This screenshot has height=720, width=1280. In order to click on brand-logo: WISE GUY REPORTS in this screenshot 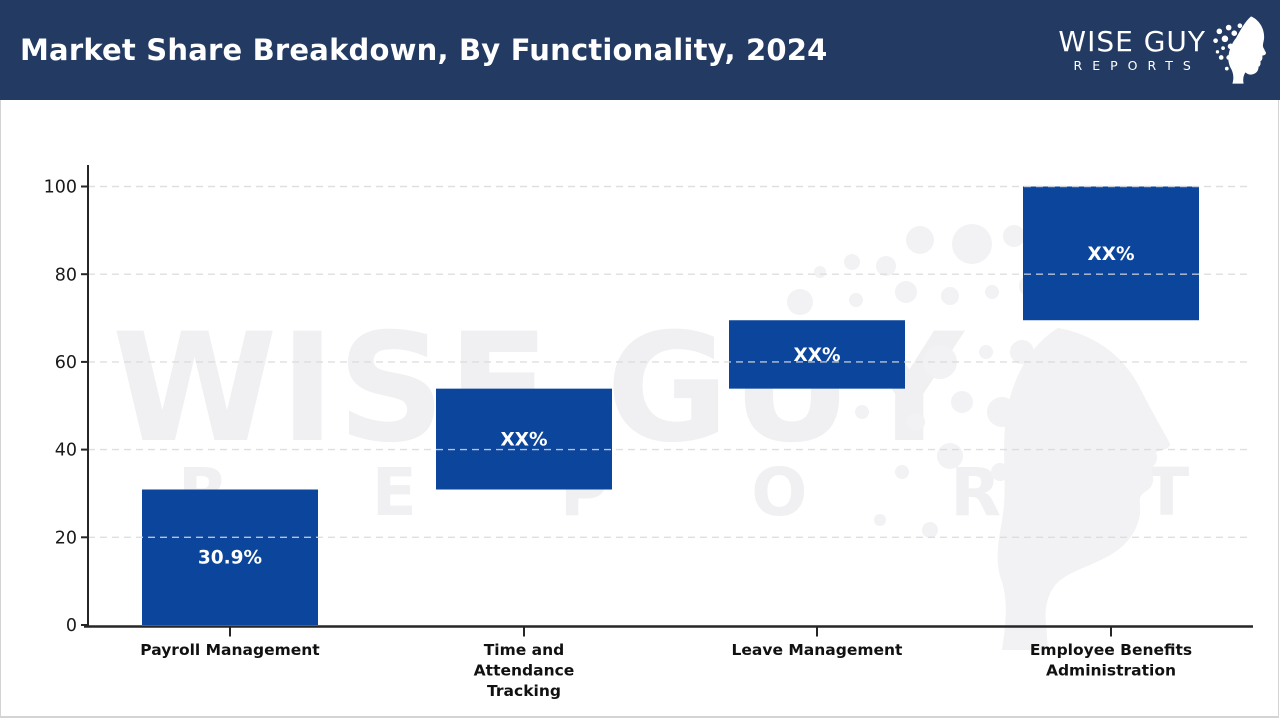, I will do `click(1169, 50)`.